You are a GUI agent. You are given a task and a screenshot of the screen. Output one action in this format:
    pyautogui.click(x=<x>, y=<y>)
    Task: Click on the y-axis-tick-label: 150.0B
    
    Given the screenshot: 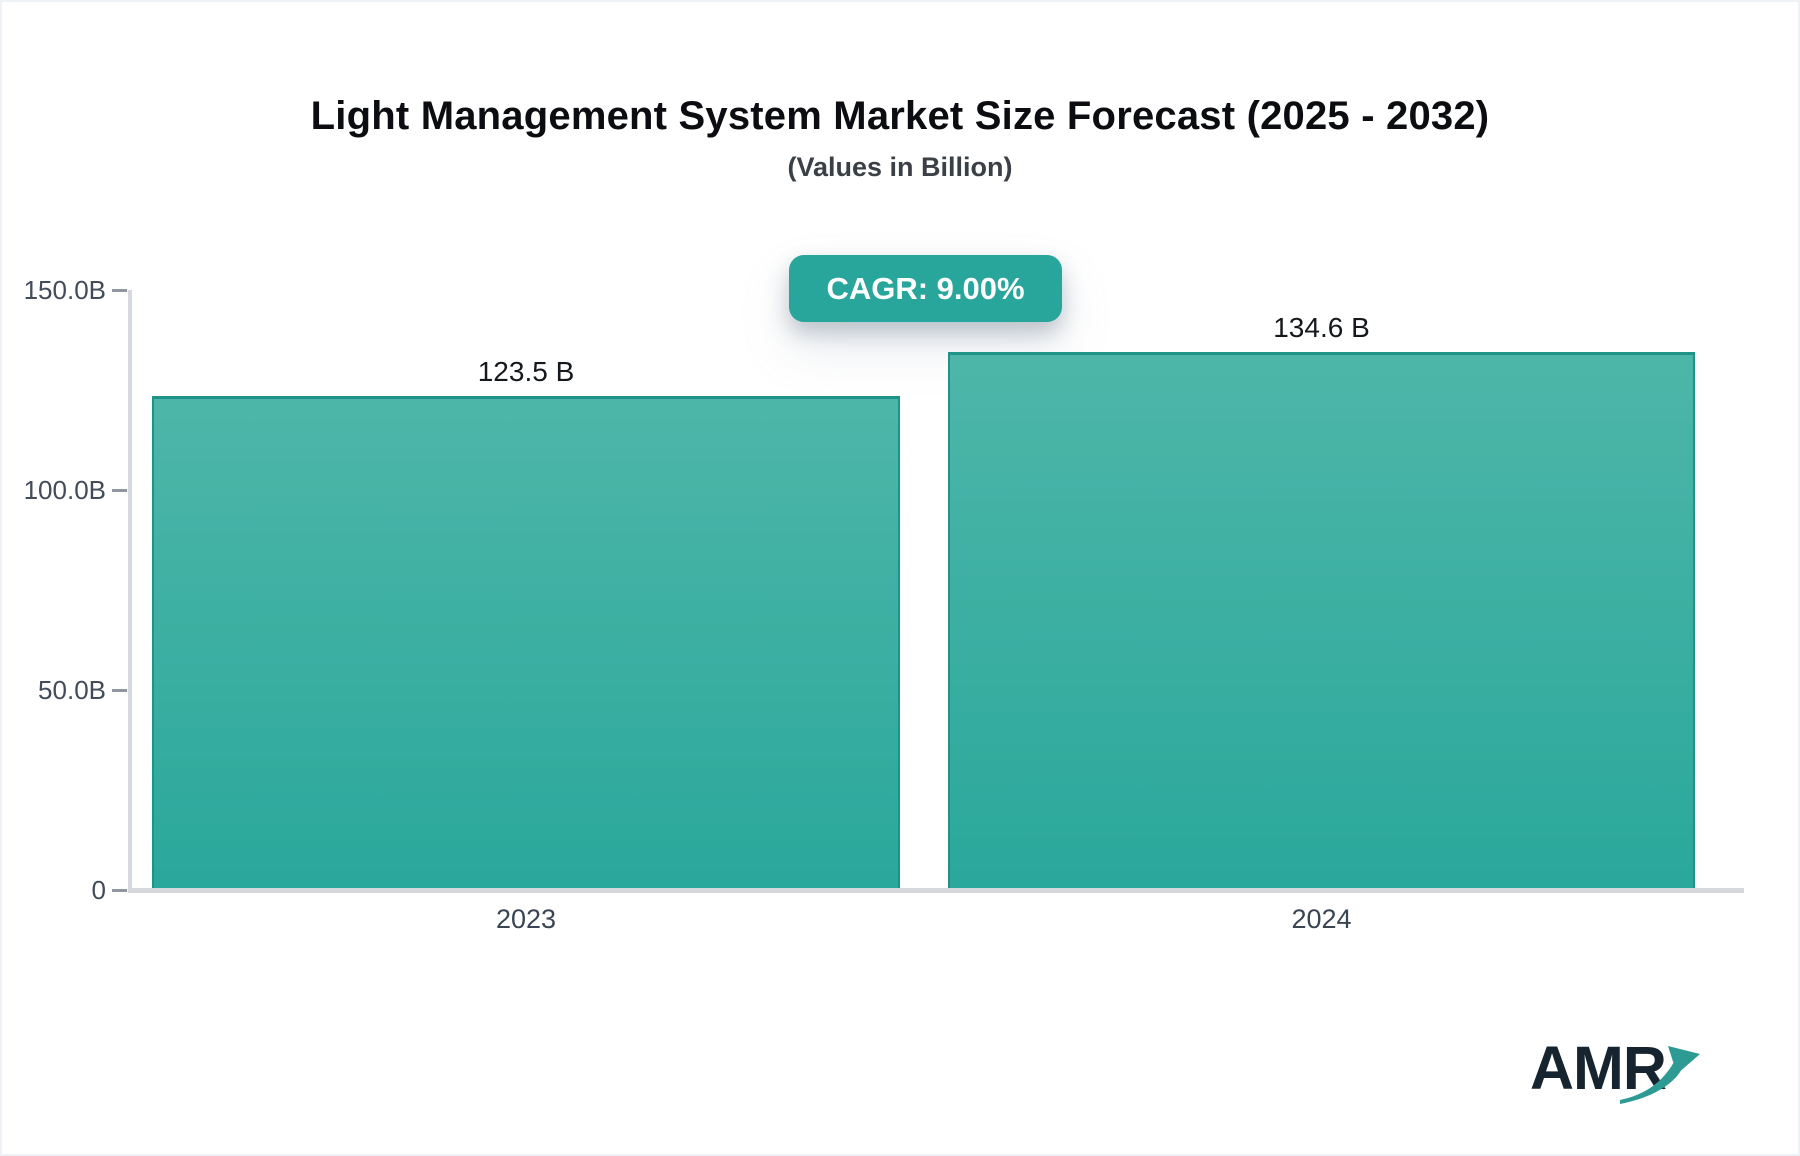 What is the action you would take?
    pyautogui.click(x=64, y=290)
    